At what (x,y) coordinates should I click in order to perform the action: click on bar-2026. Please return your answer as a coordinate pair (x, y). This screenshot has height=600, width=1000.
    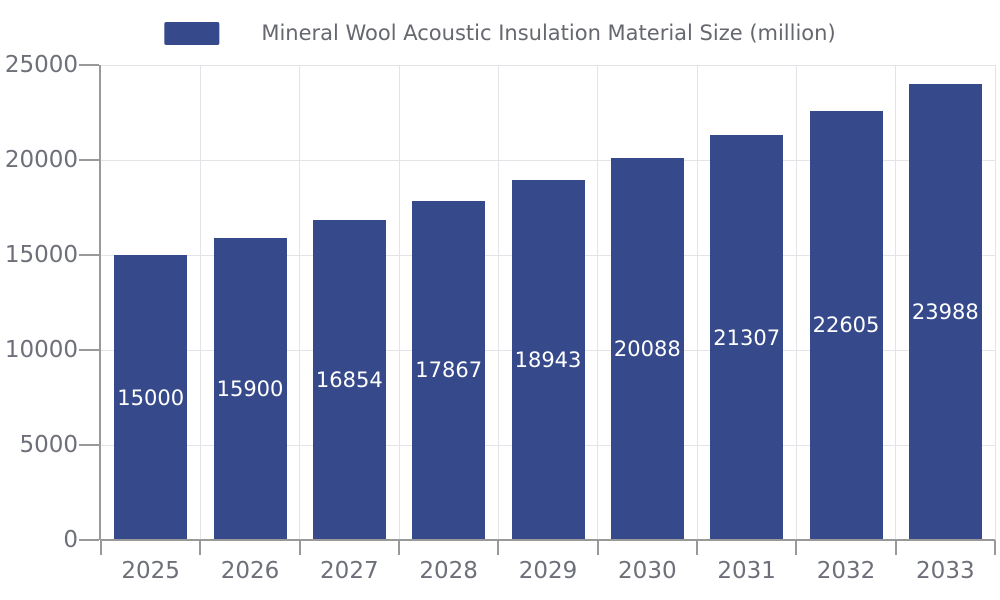
    Looking at the image, I should click on (250, 388).